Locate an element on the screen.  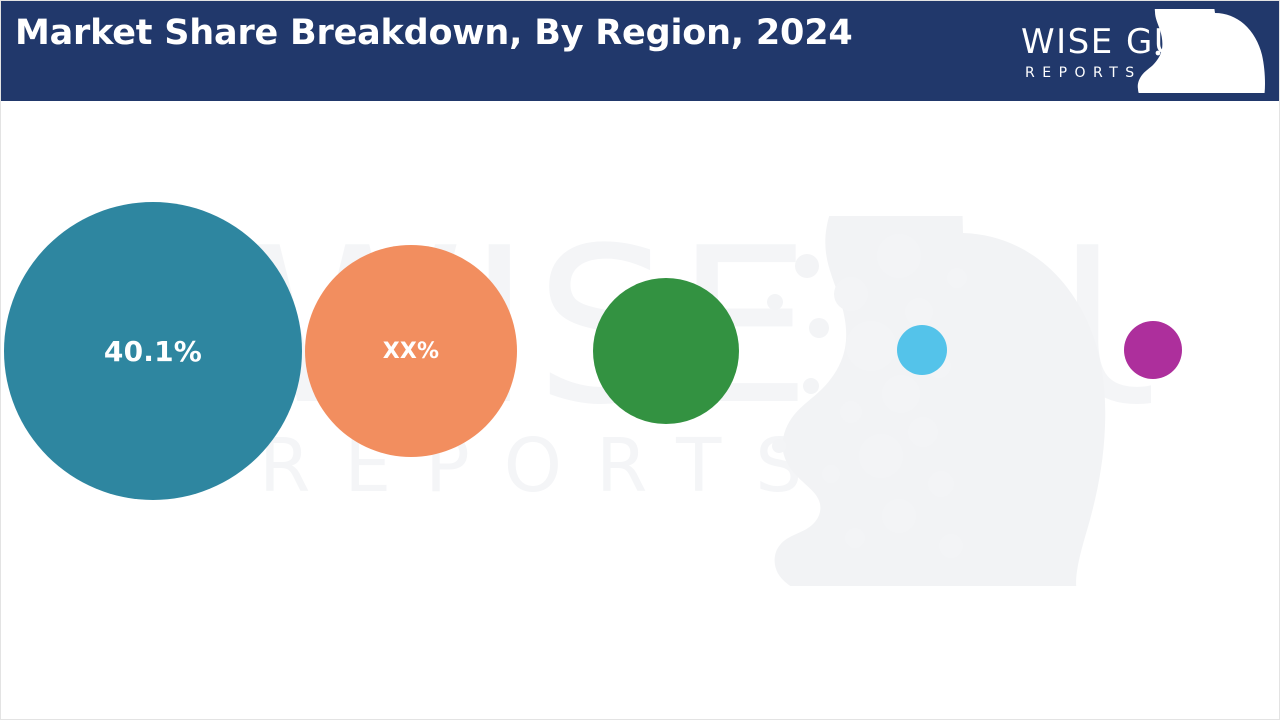
logo-head-icon is located at coordinates (1201, 51).